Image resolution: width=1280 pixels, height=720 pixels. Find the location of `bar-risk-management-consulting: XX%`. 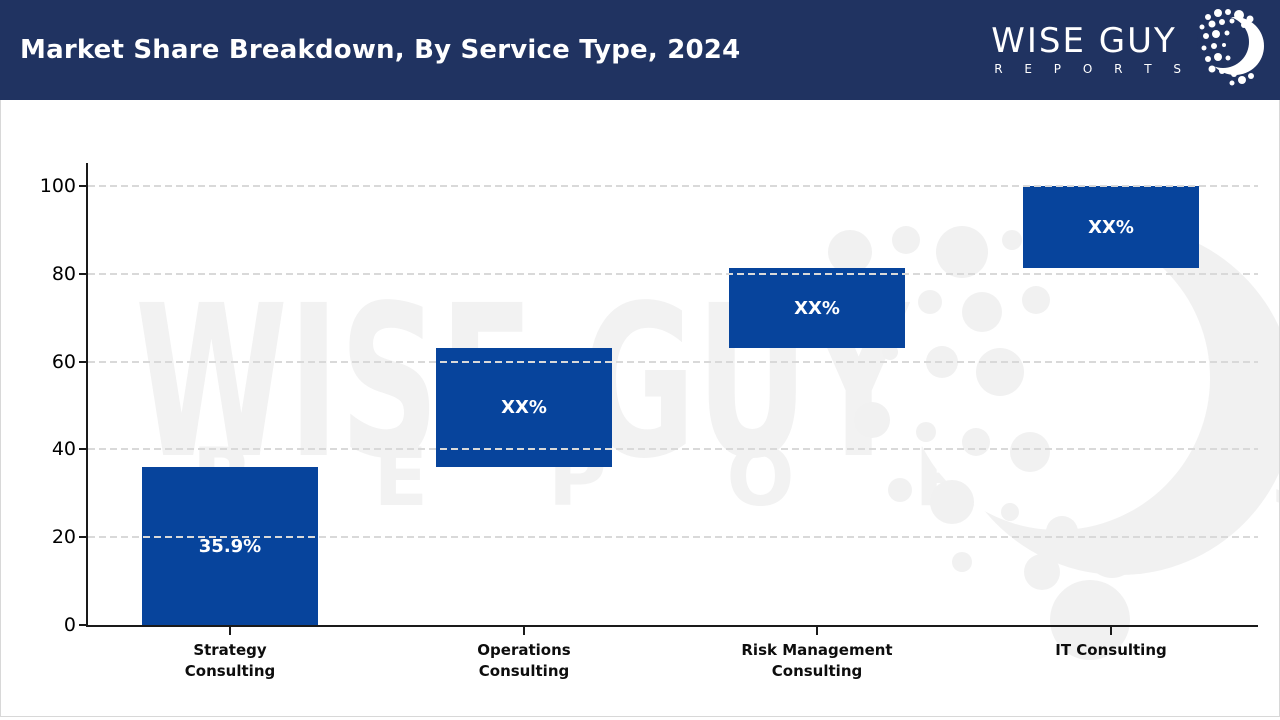

bar-risk-management-consulting: XX% is located at coordinates (817, 308).